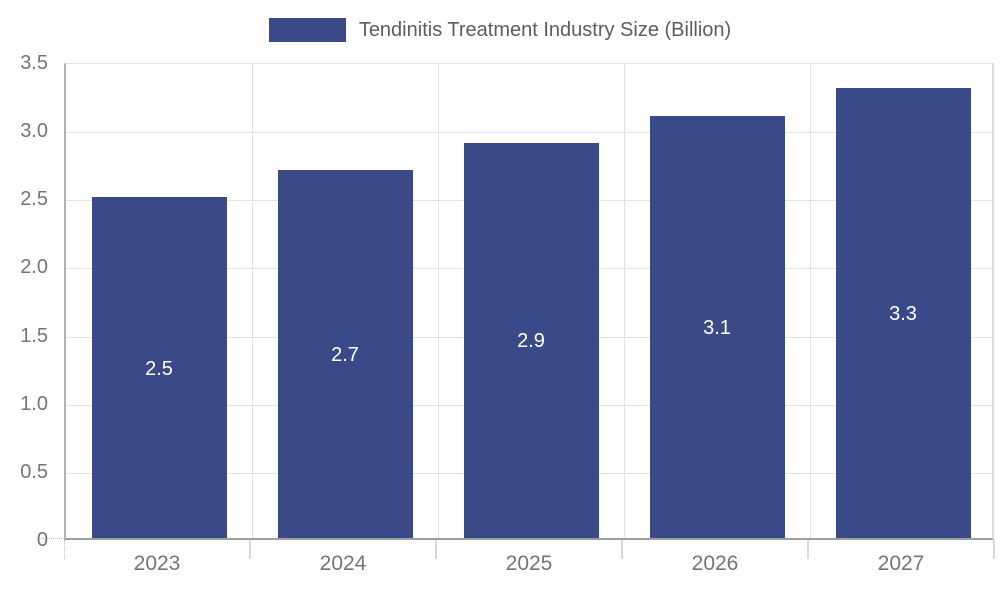 The height and width of the screenshot is (600, 1000). What do you see at coordinates (343, 563) in the screenshot?
I see `x-tick-label: 2024` at bounding box center [343, 563].